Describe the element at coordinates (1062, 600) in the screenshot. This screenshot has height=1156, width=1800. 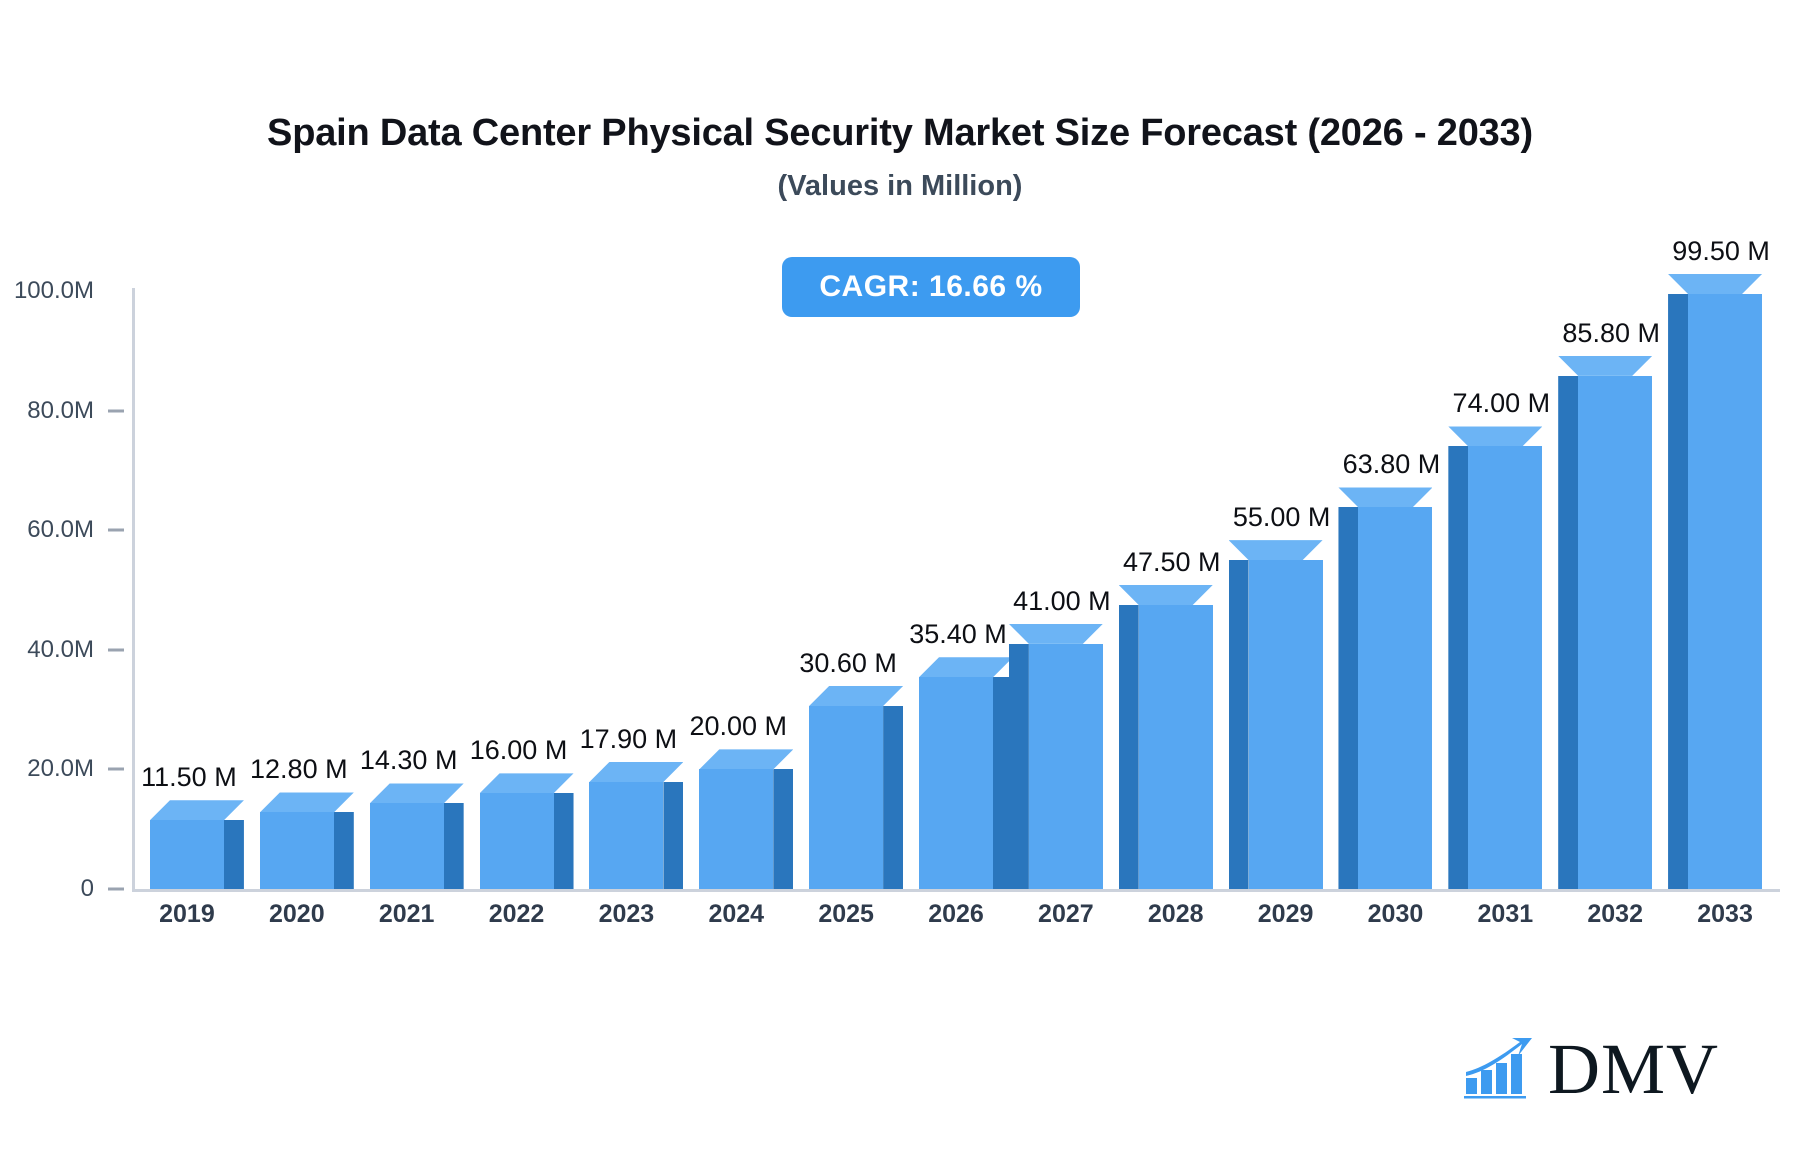
I see `bar-value-label: 41.00 M` at that location.